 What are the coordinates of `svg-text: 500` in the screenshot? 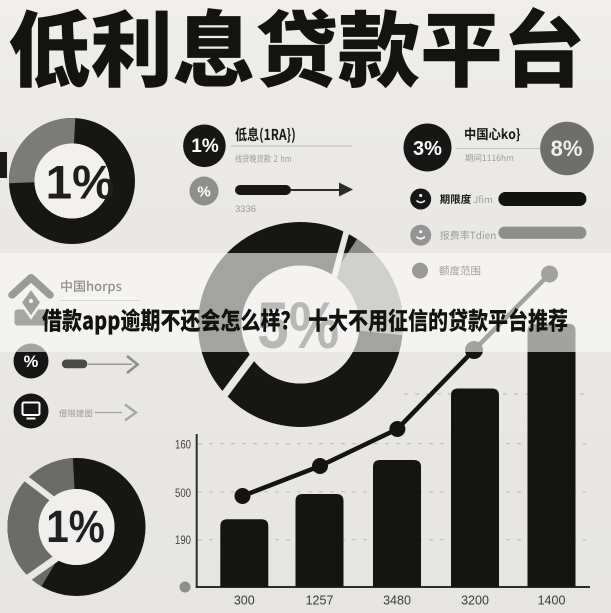 It's located at (183, 493).